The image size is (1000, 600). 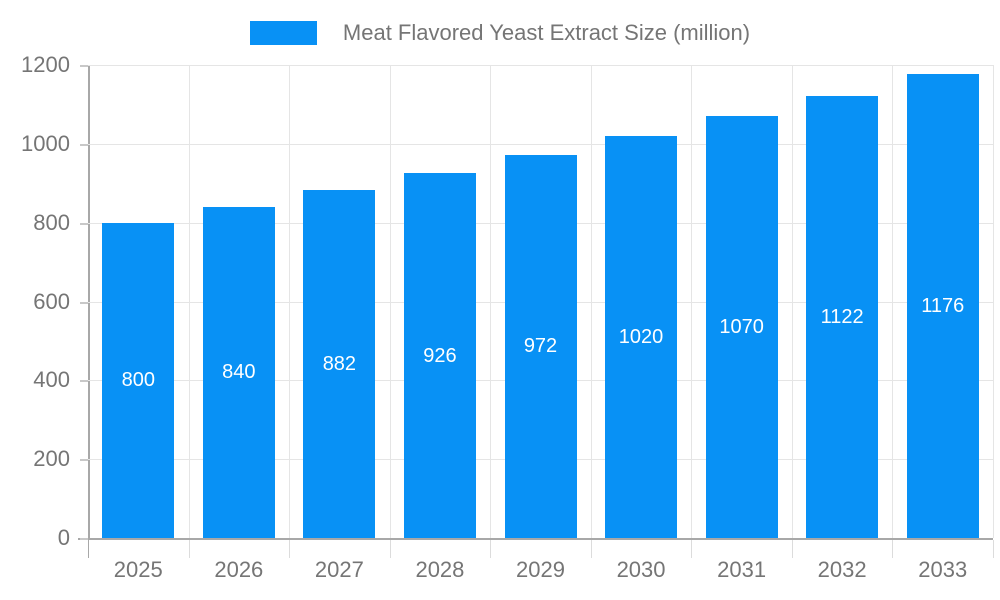 I want to click on x-axis-line, so click(x=535, y=539).